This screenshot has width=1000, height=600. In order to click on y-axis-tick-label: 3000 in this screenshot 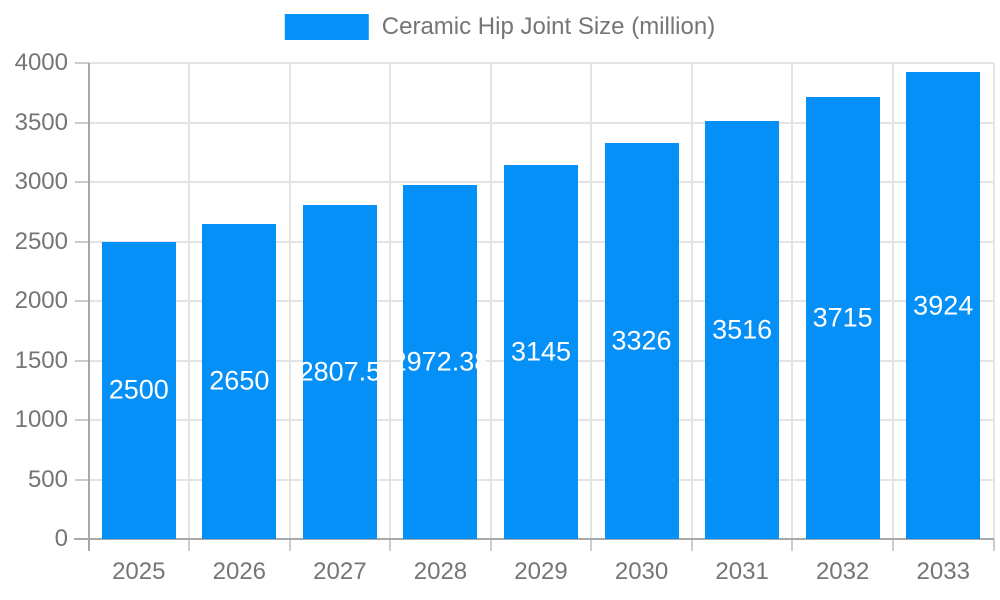, I will do `click(41, 181)`.